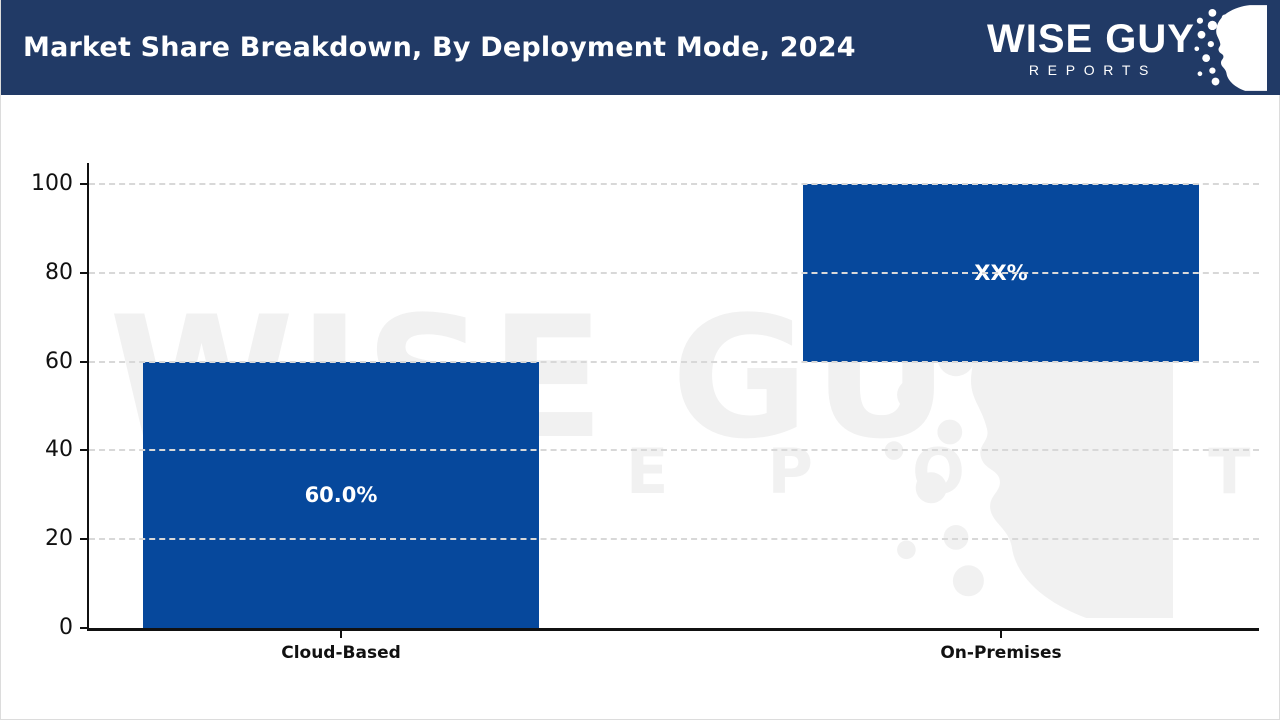 The width and height of the screenshot is (1280, 720). I want to click on y-tick-label: 20, so click(59, 539).